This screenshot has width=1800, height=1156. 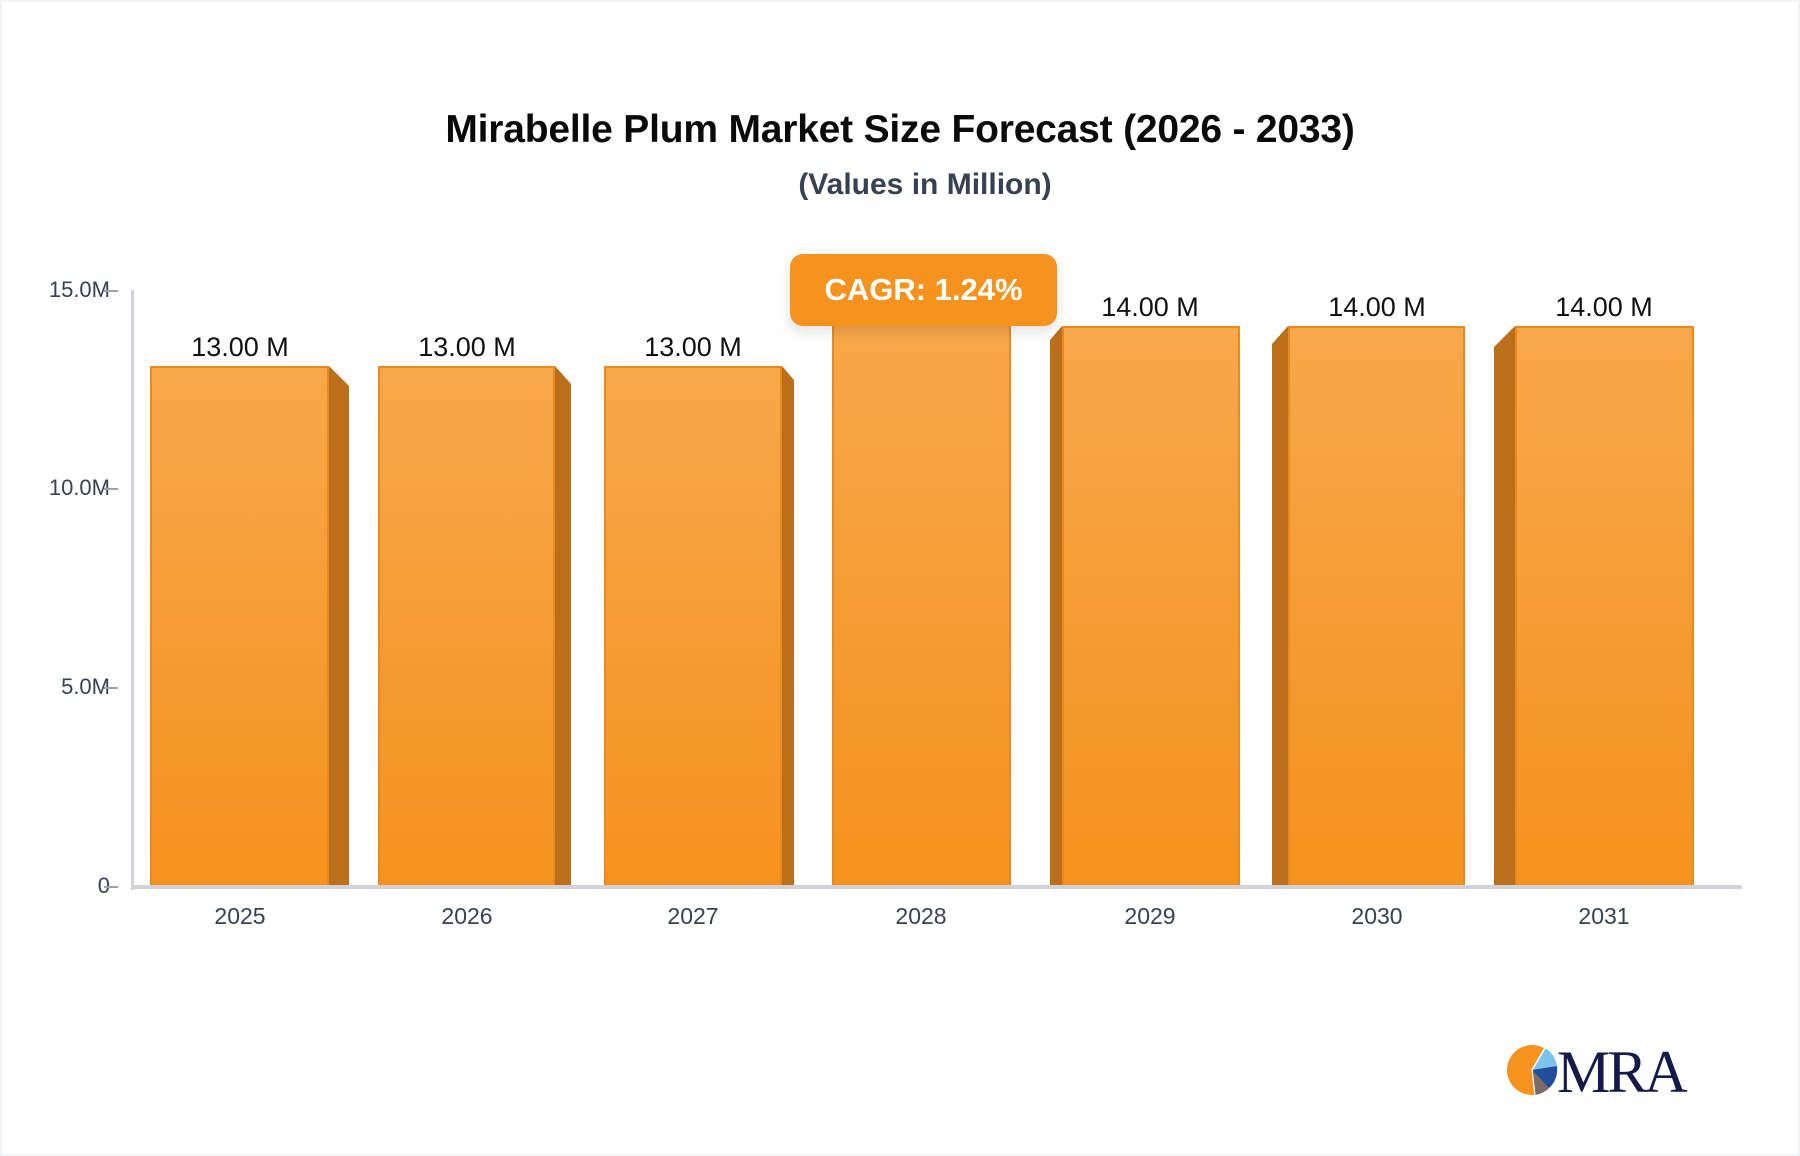 I want to click on y-axis-line, so click(x=132, y=590).